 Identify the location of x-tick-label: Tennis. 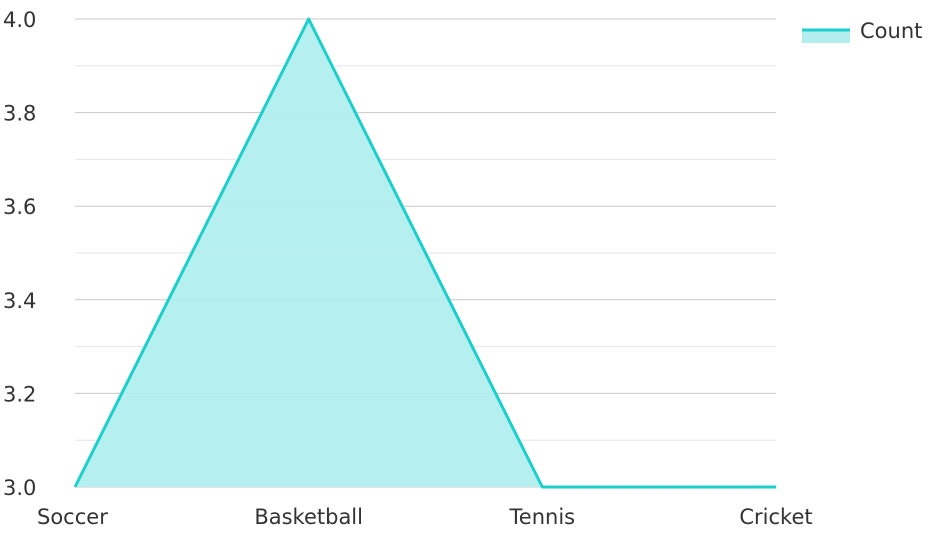
(542, 516).